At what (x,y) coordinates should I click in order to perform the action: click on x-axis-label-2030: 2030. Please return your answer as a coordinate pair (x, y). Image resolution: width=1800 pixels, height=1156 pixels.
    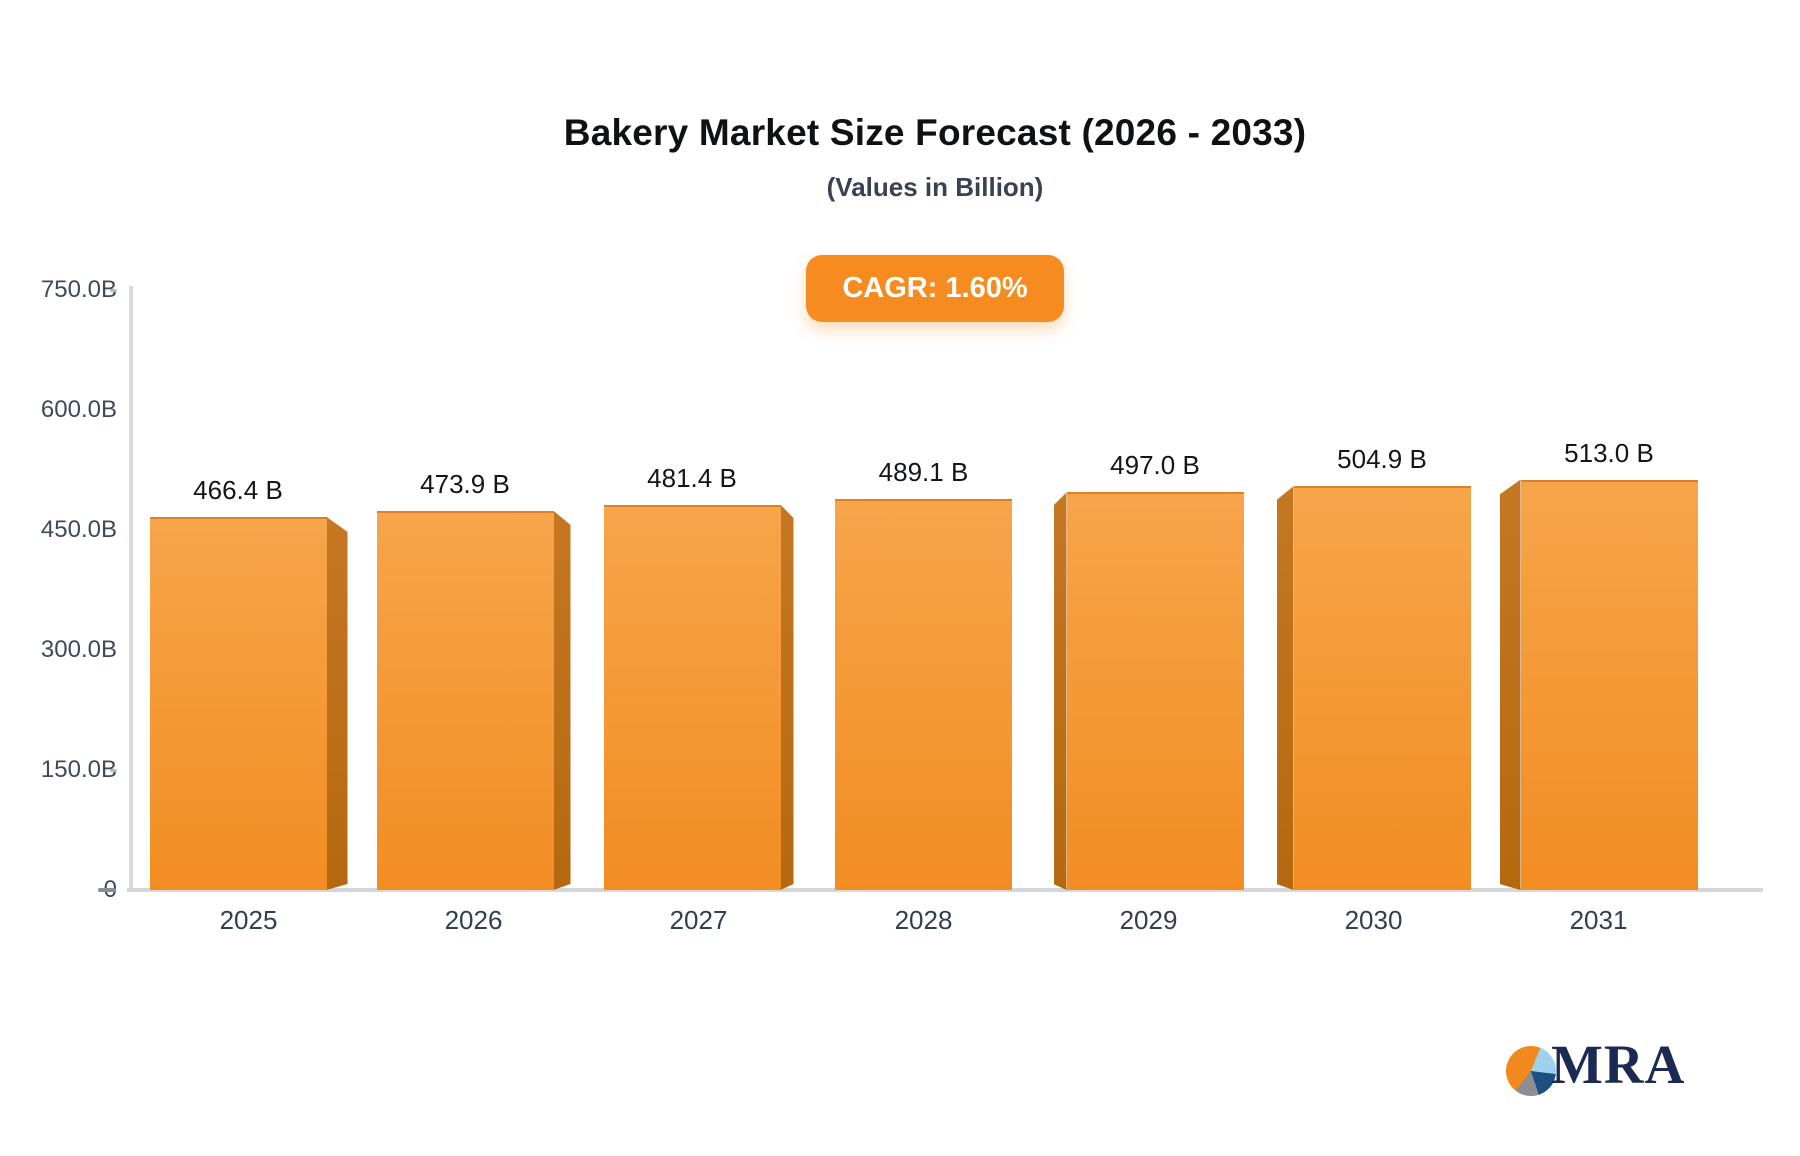
    Looking at the image, I should click on (1373, 920).